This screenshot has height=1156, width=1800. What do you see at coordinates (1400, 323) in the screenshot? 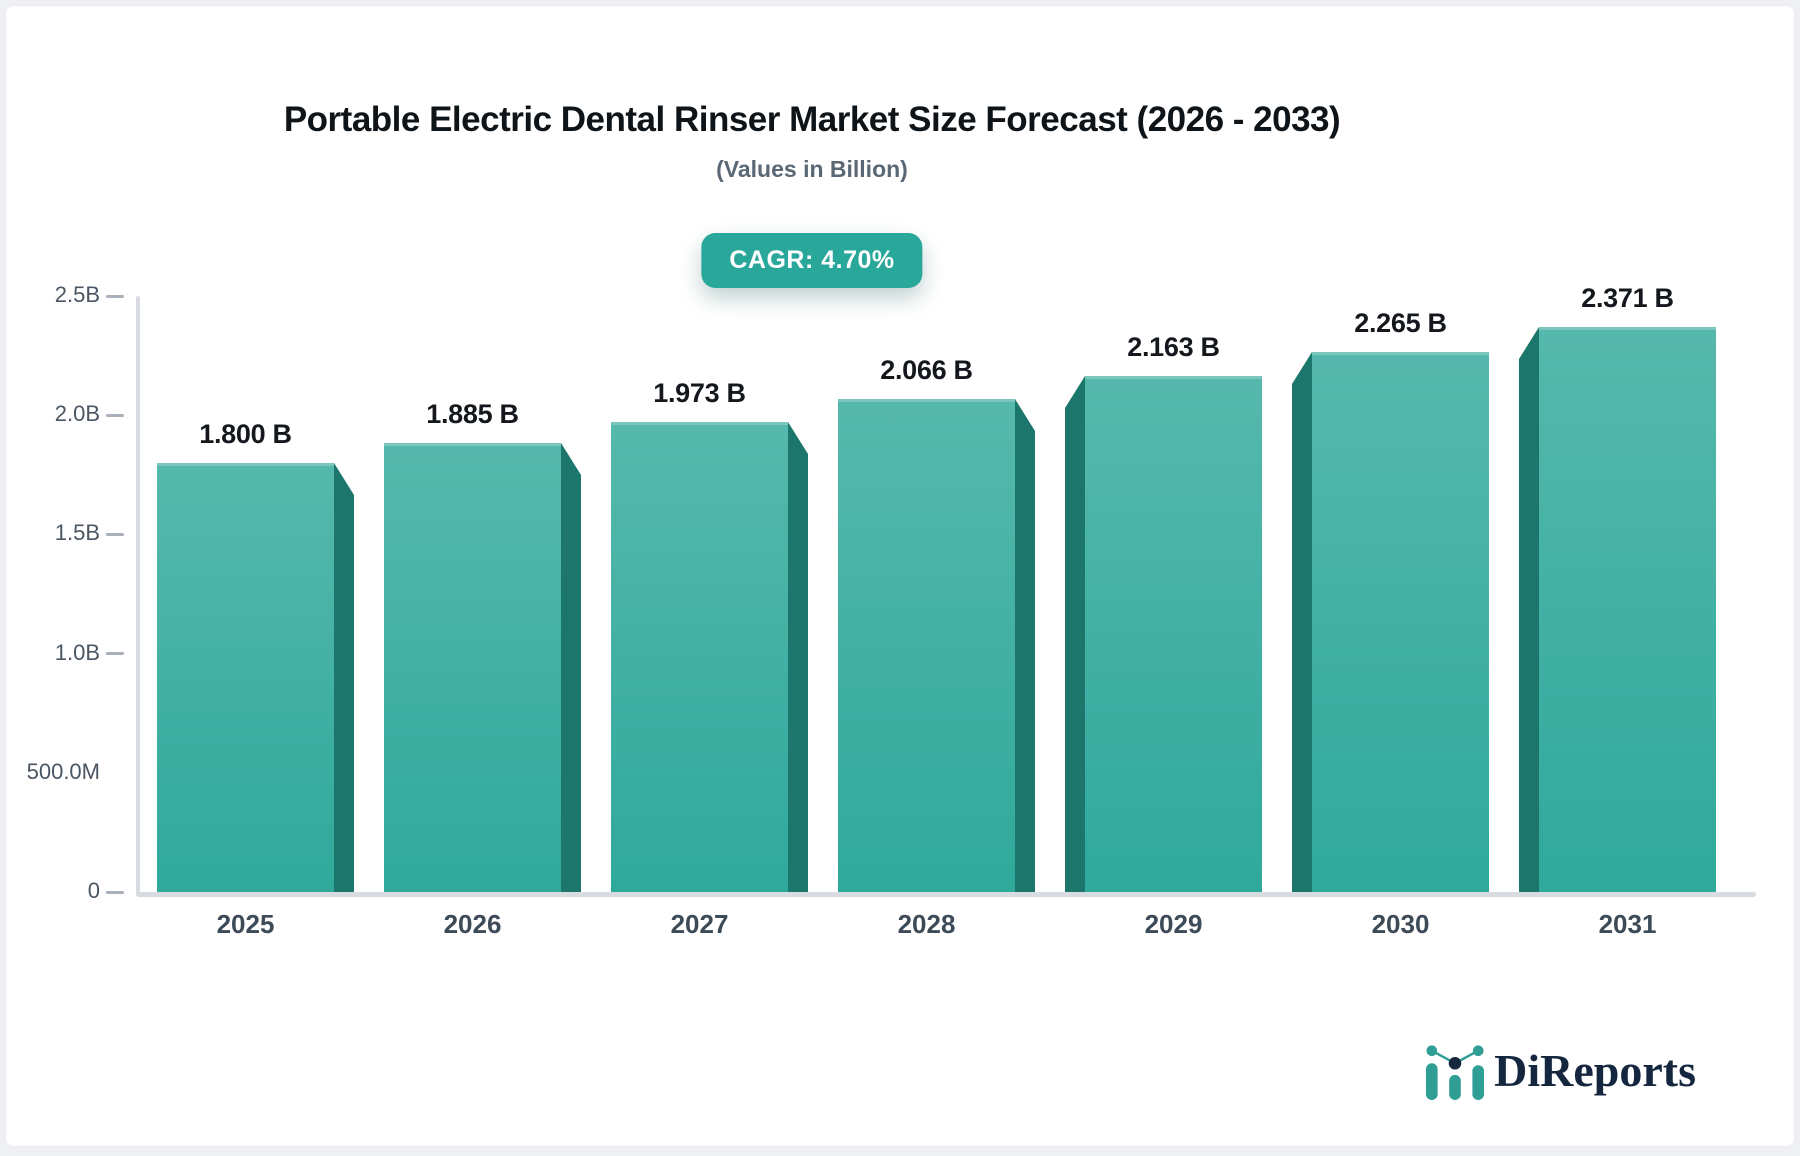
I see `bar-value-label-2030: 2.265 B` at bounding box center [1400, 323].